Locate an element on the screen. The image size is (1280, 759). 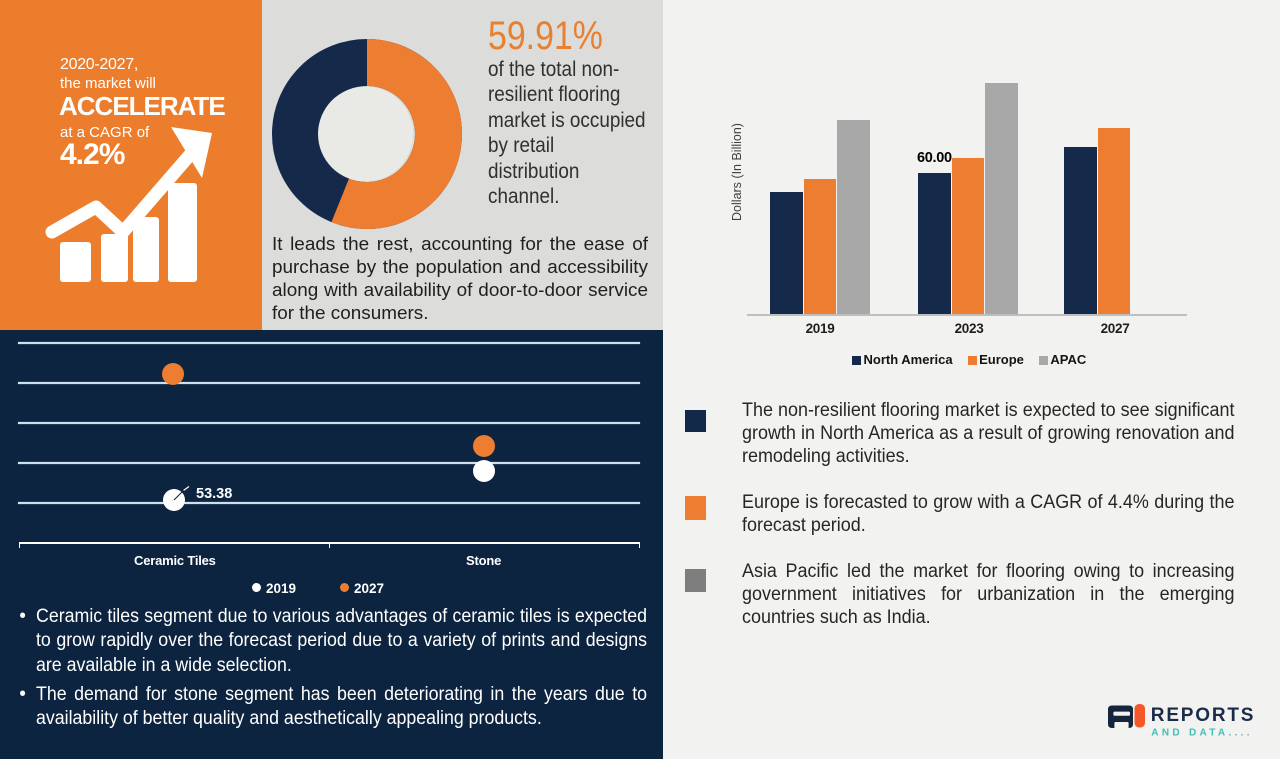
svg-text: REPORTS is located at coordinates (1203, 715).